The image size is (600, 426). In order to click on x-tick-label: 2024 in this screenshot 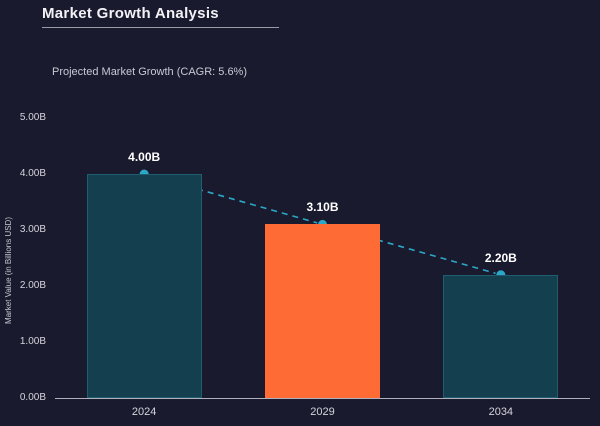, I will do `click(144, 412)`.